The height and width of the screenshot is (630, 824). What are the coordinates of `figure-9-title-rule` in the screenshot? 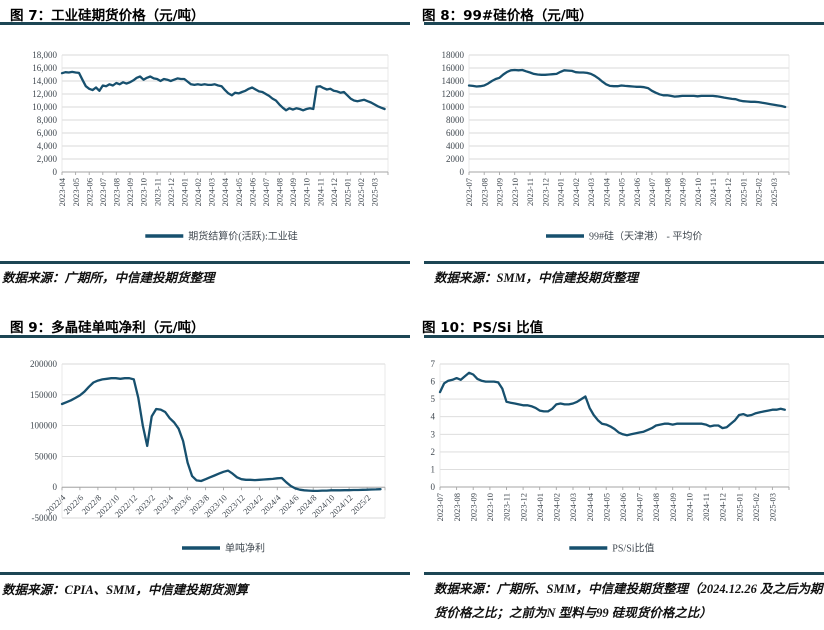 It's located at (205, 336).